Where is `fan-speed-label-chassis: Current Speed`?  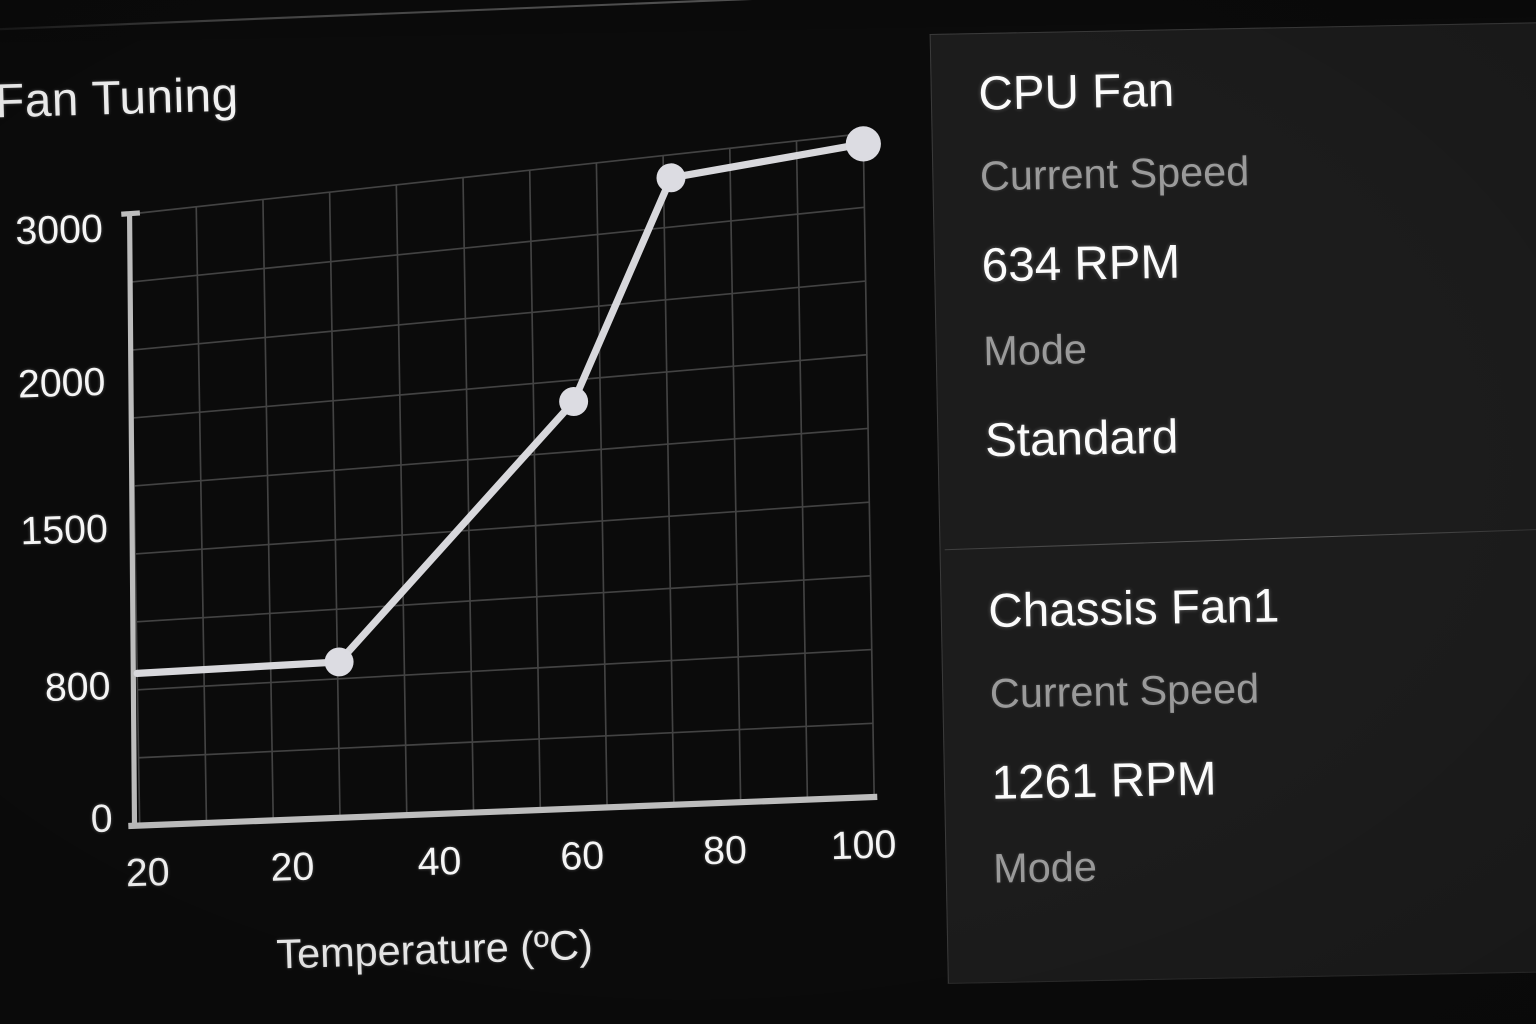 fan-speed-label-chassis: Current Speed is located at coordinates (1124, 692).